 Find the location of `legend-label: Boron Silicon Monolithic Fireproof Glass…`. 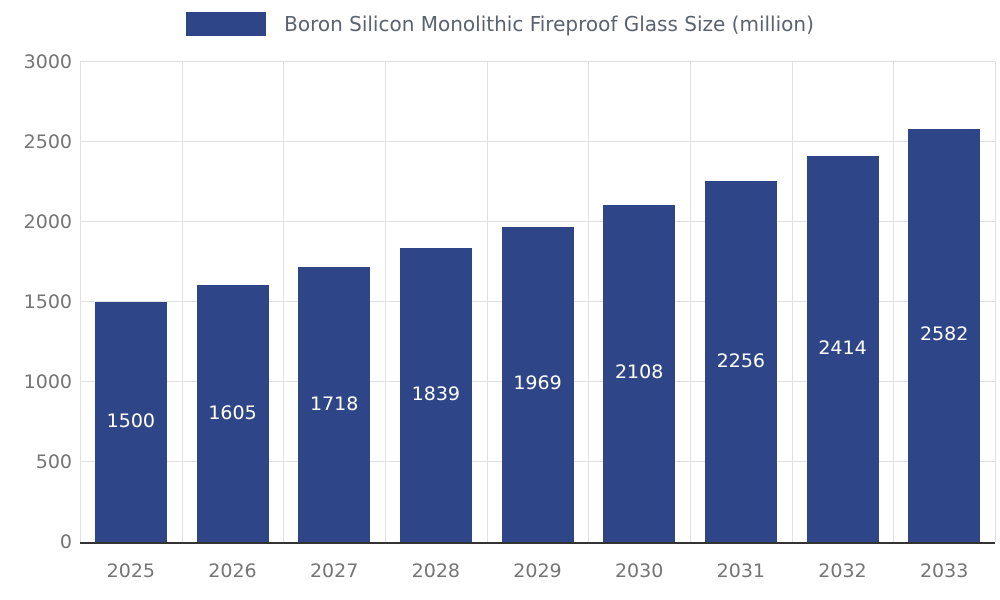

legend-label: Boron Silicon Monolithic Fireproof Glass… is located at coordinates (549, 24).